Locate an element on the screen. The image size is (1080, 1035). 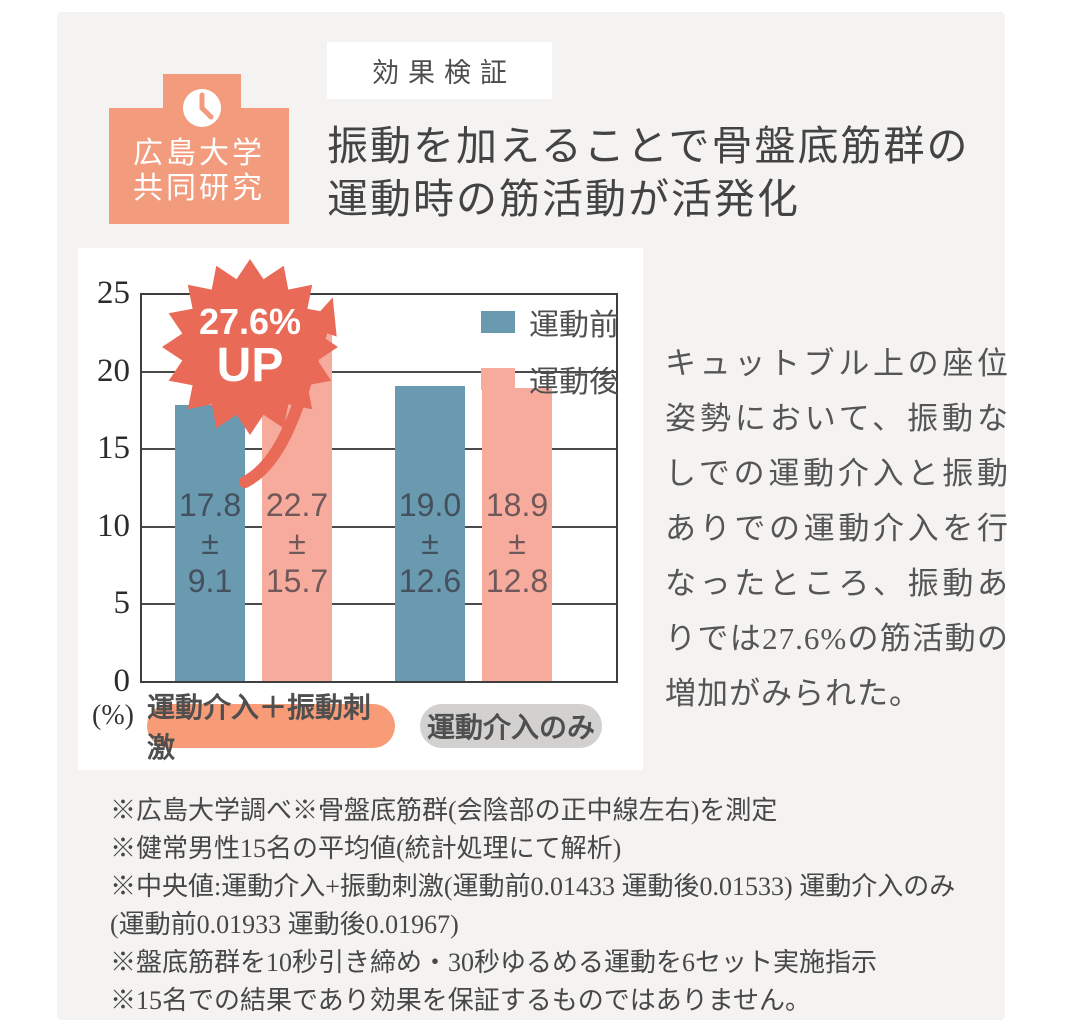
bar-pre-only is located at coordinates (430, 533).